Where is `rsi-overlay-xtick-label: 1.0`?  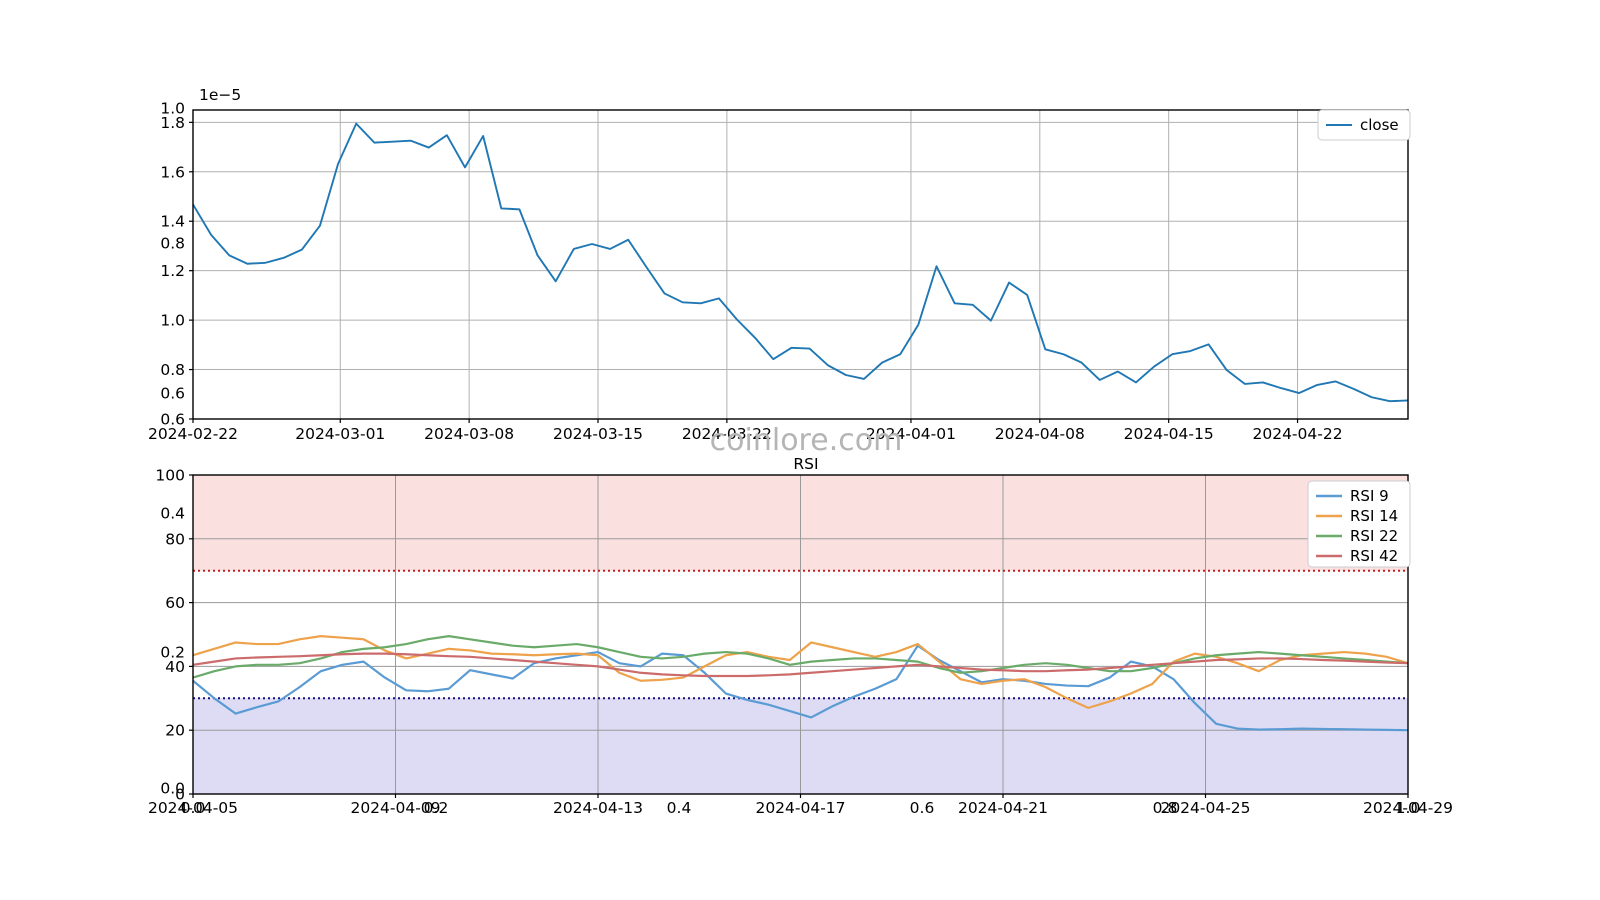
rsi-overlay-xtick-label: 1.0 is located at coordinates (1408, 808).